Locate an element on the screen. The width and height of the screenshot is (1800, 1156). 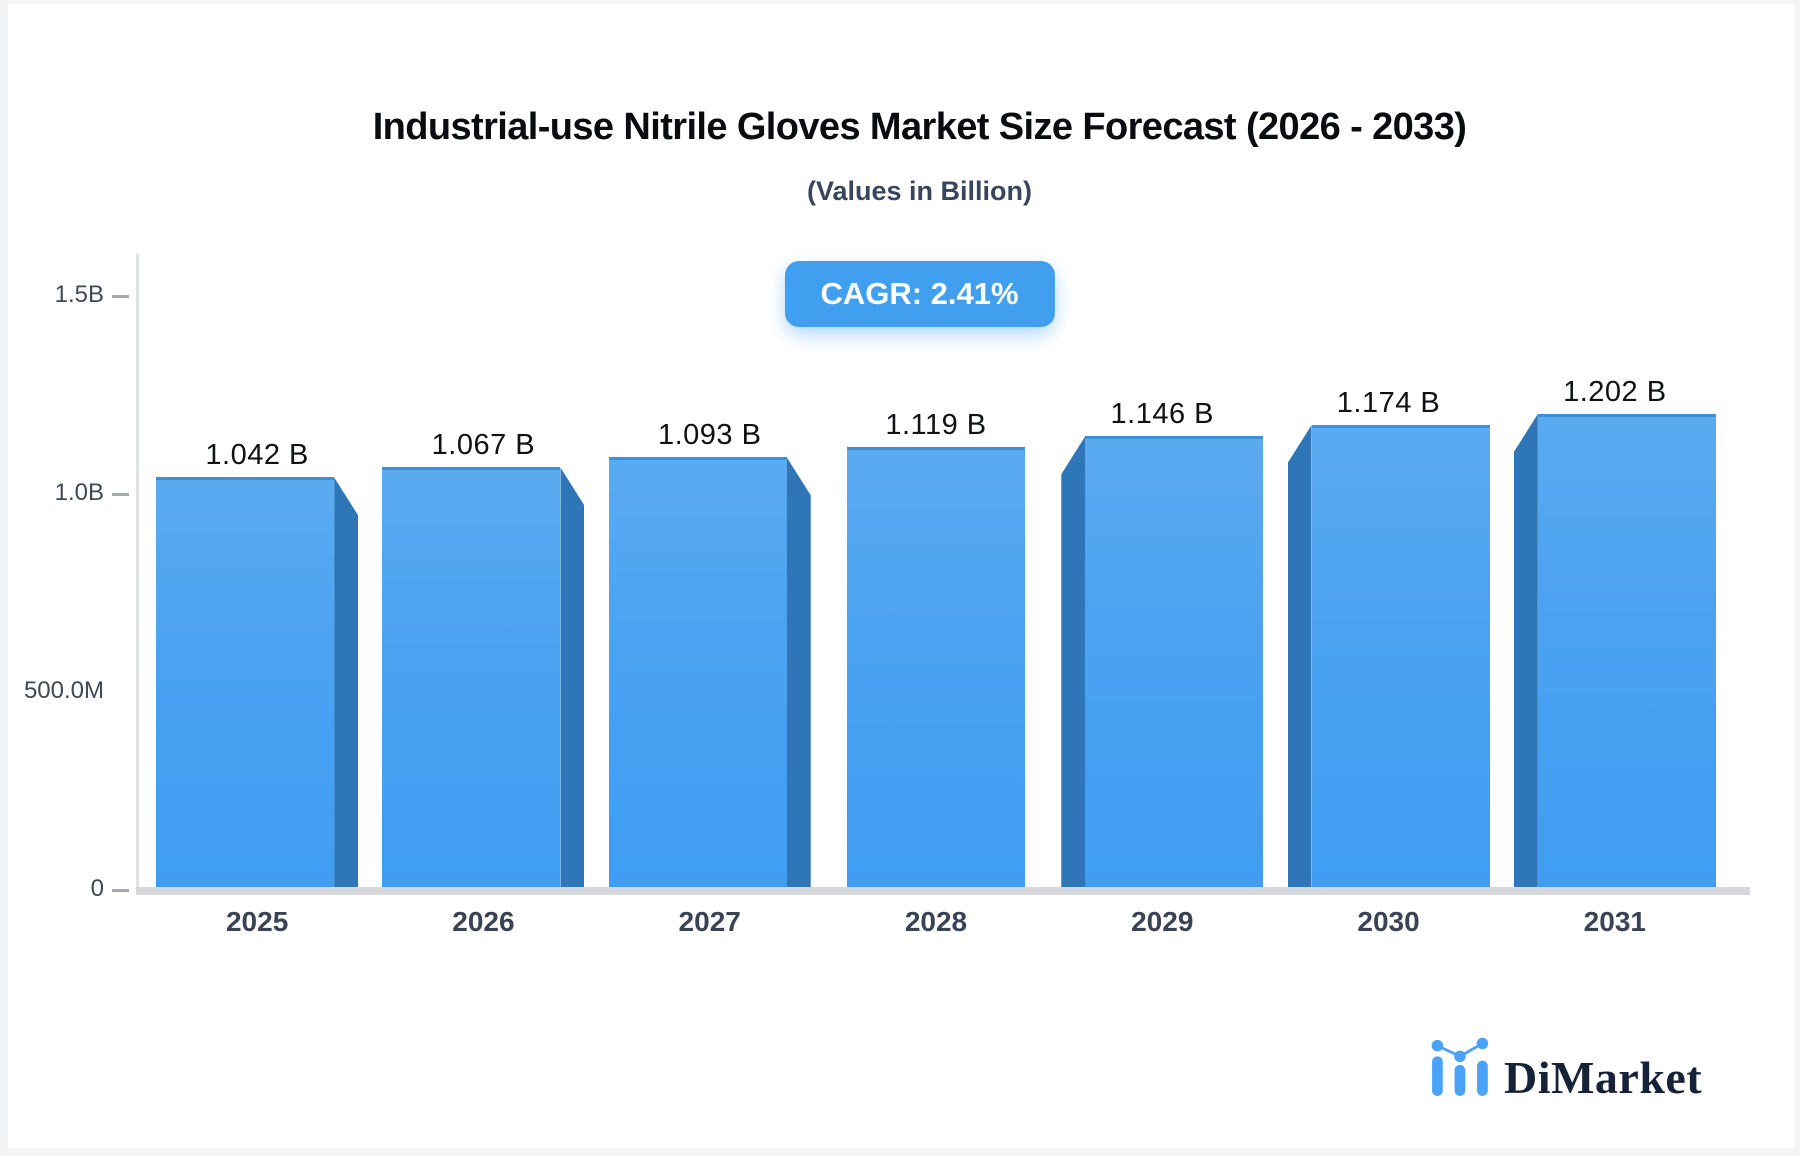
bar-slot: 1.093 B is located at coordinates (710, 593).